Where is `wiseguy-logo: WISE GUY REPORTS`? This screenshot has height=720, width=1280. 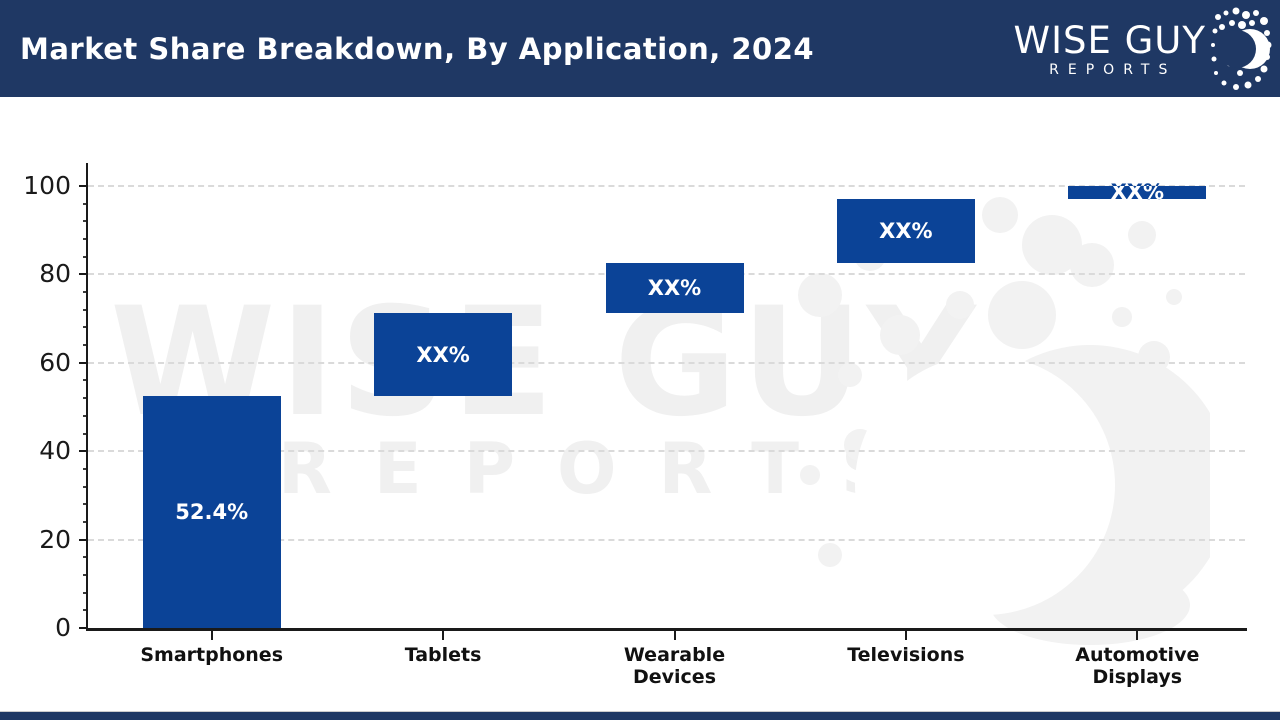
wiseguy-logo: WISE GUY REPORTS is located at coordinates (1143, 49).